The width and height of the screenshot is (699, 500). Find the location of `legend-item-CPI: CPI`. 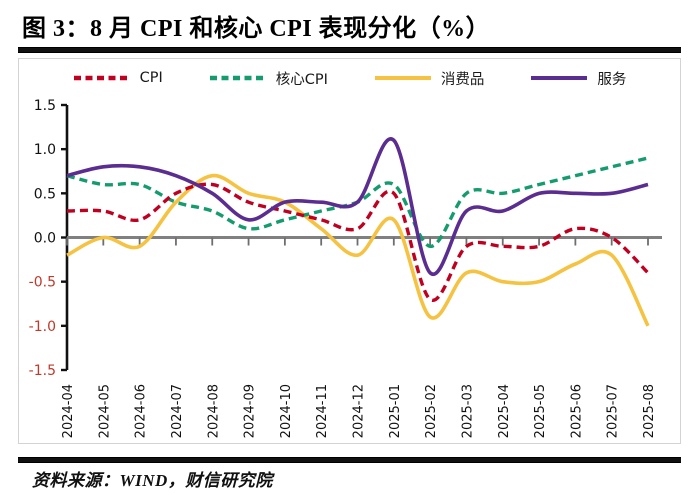

legend-item-CPI: CPI is located at coordinates (118, 78).